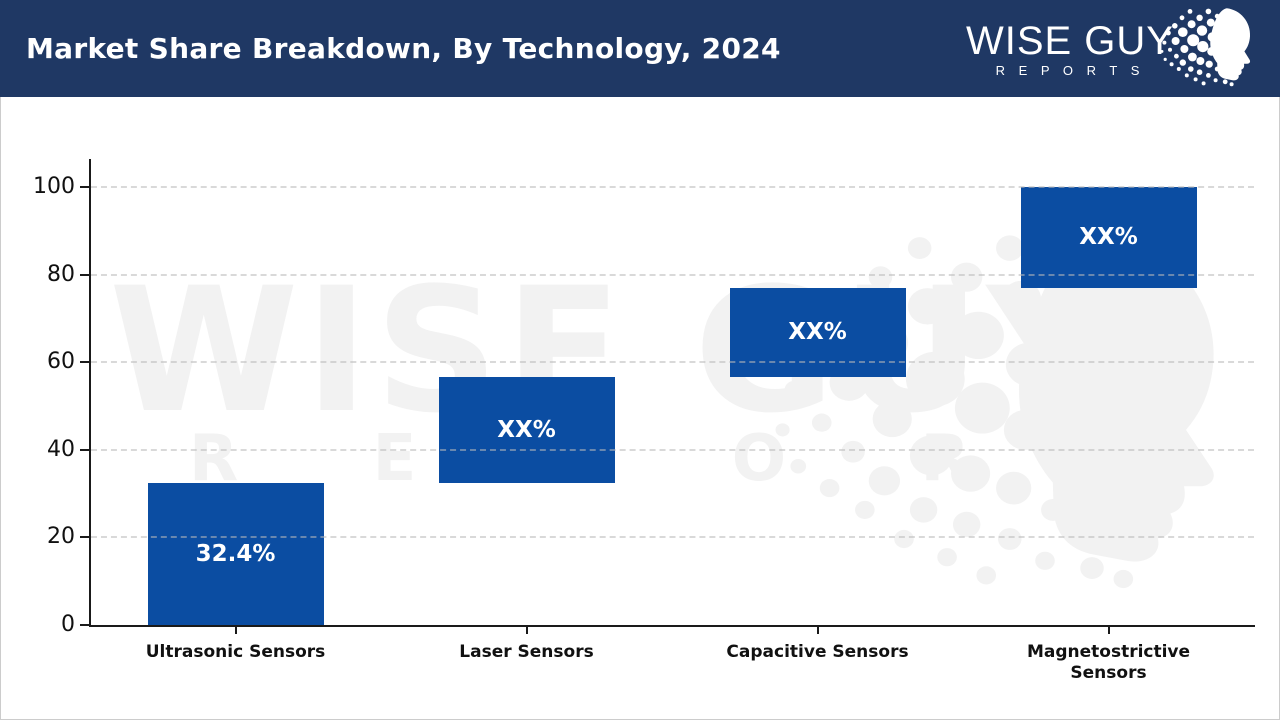 This screenshot has height=720, width=1280. Describe the element at coordinates (526, 630) in the screenshot. I see `x-tick-mark-laser-sensors` at that location.